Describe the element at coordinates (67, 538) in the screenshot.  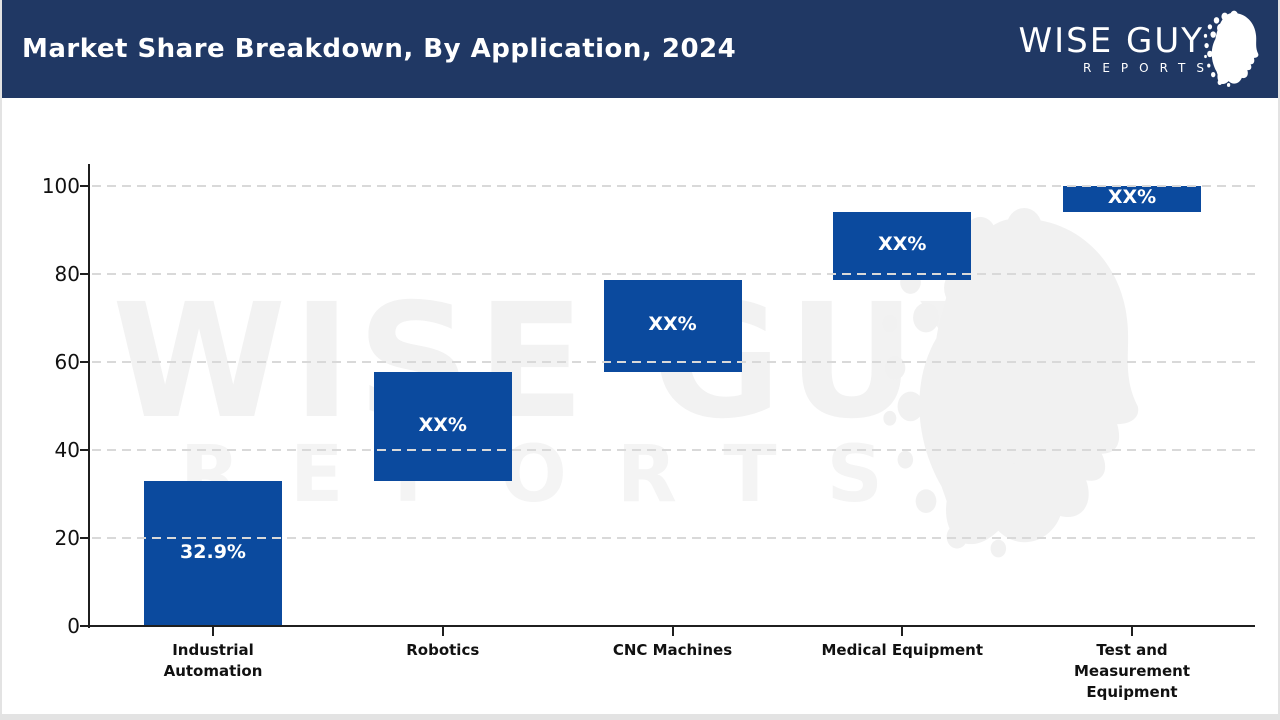
I see `y-tick-label-20: 20` at that location.